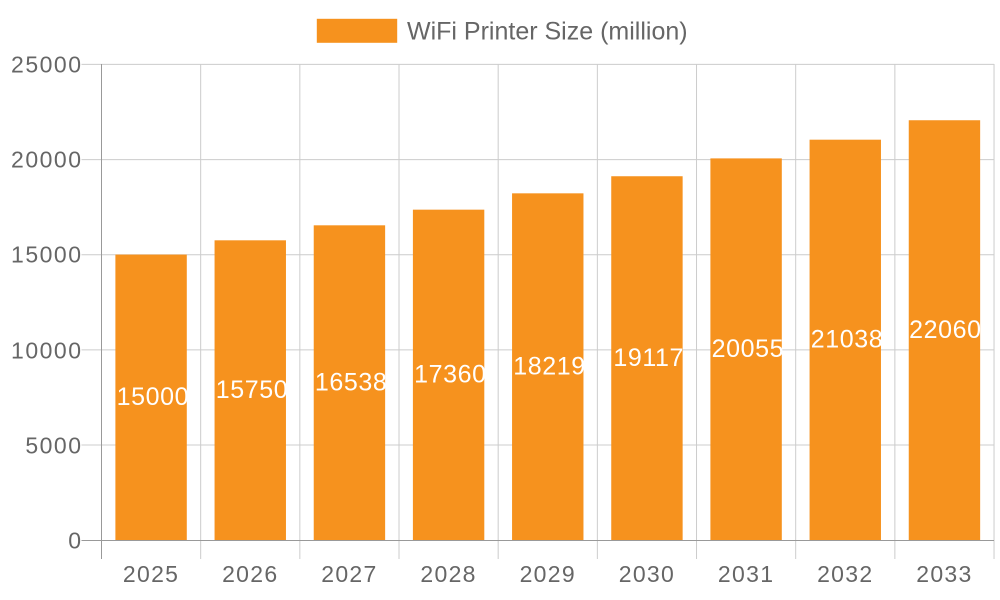 The width and height of the screenshot is (1000, 600). Describe the element at coordinates (450, 375) in the screenshot. I see `svg-text: 17360` at that location.